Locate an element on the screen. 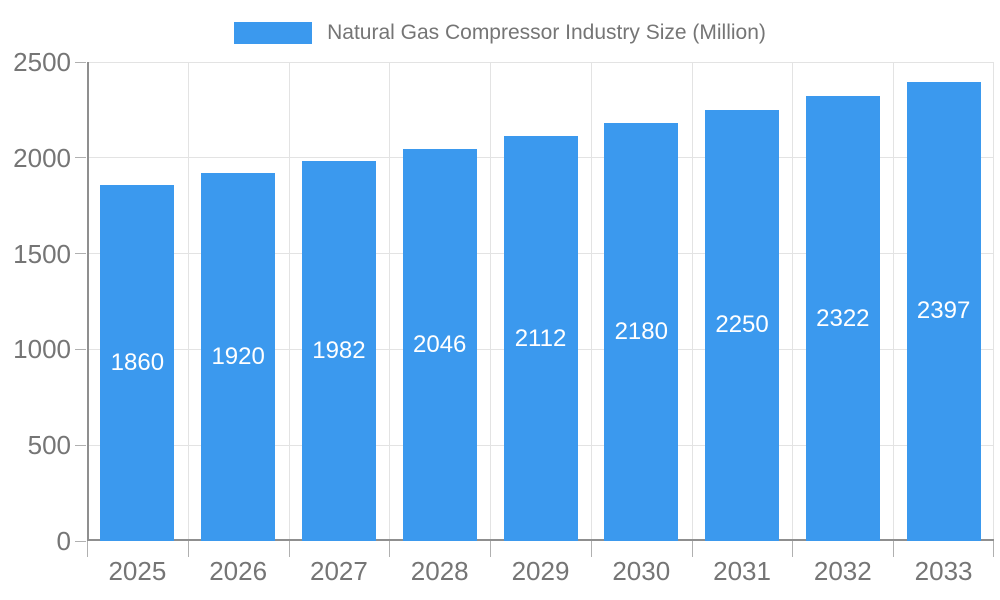 This screenshot has width=1000, height=600. bar-value-label: 1982 is located at coordinates (339, 351).